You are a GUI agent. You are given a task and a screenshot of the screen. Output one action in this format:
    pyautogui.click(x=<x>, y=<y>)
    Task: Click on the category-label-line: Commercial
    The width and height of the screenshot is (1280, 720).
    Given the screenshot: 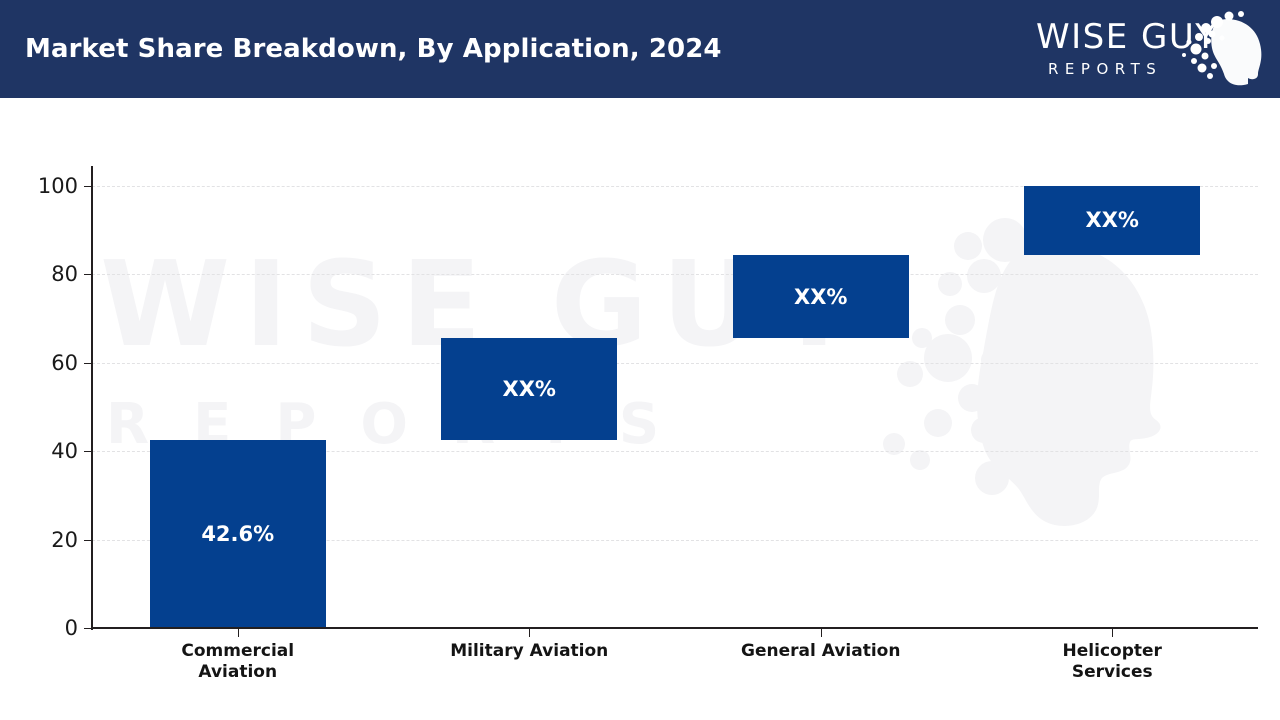 What is the action you would take?
    pyautogui.click(x=238, y=651)
    